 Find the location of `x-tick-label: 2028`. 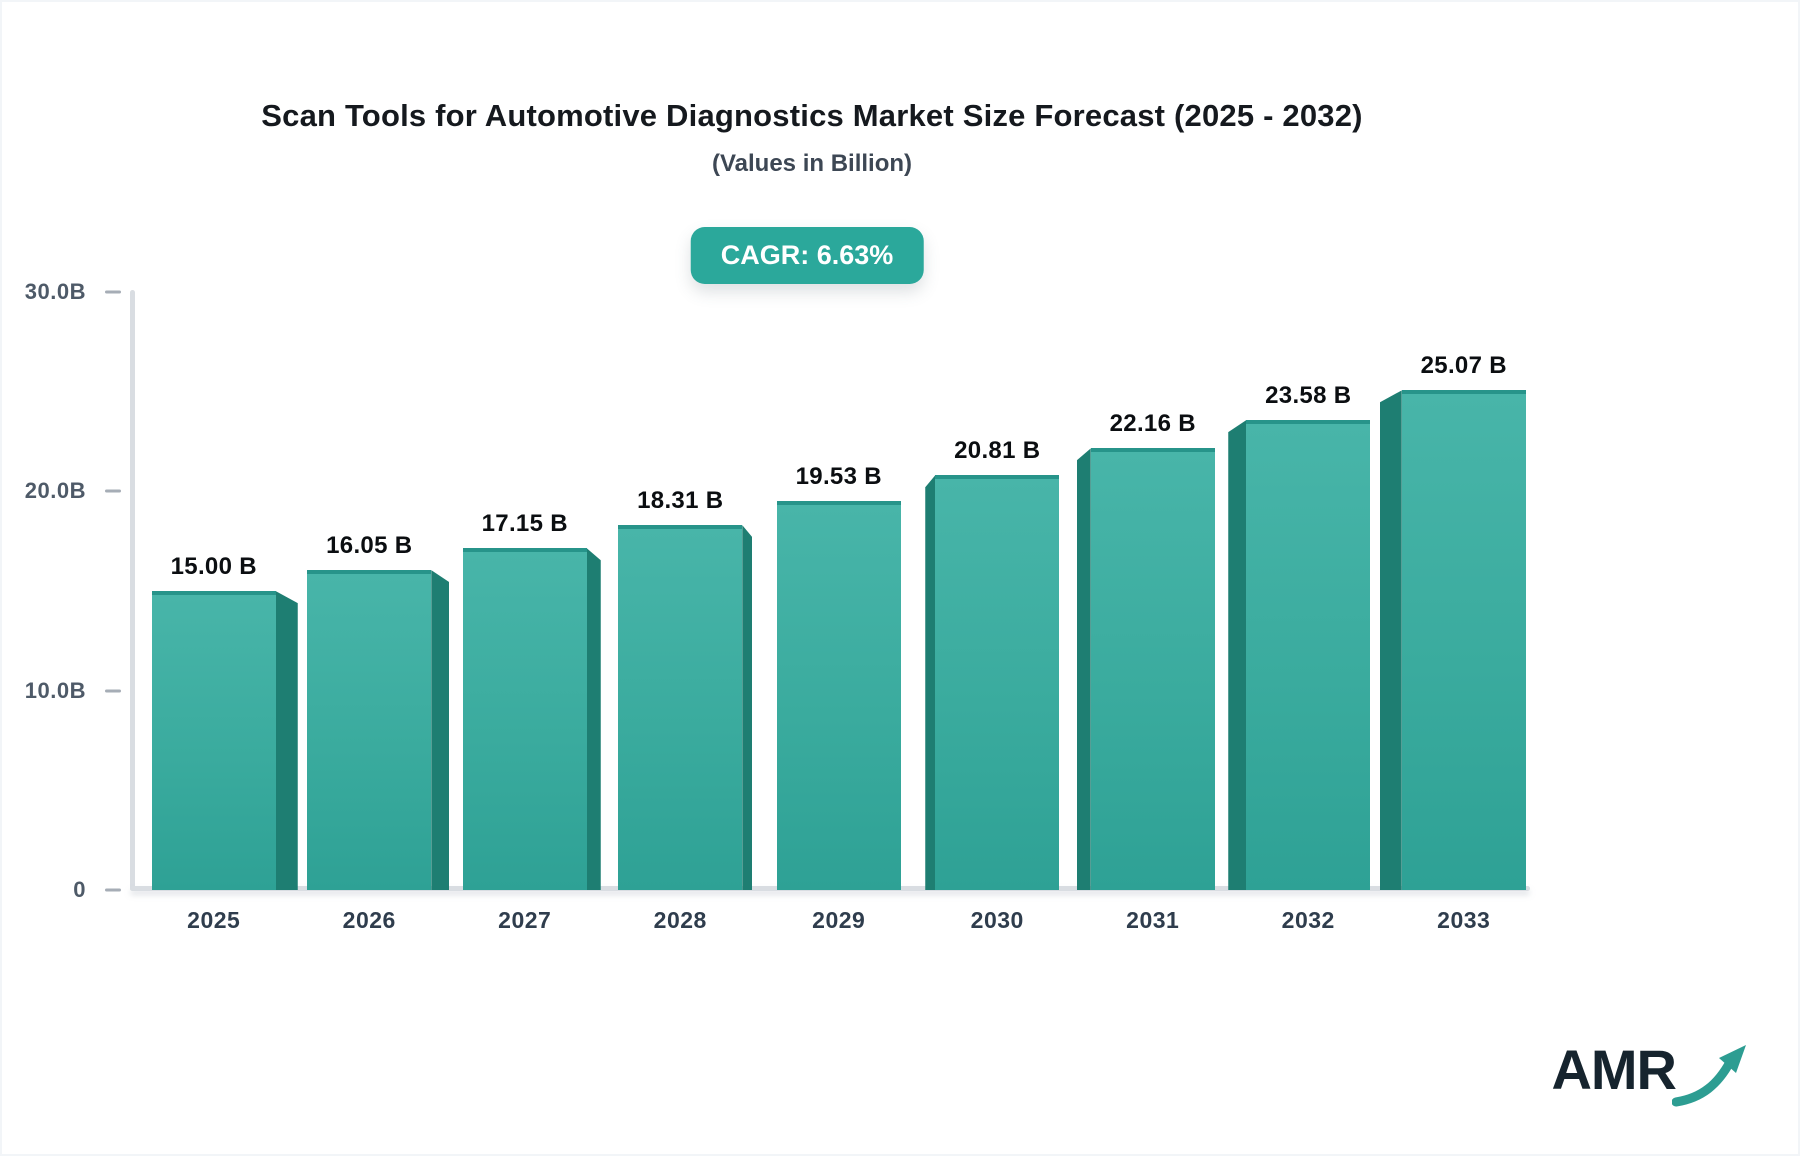

x-tick-label: 2028 is located at coordinates (680, 920).